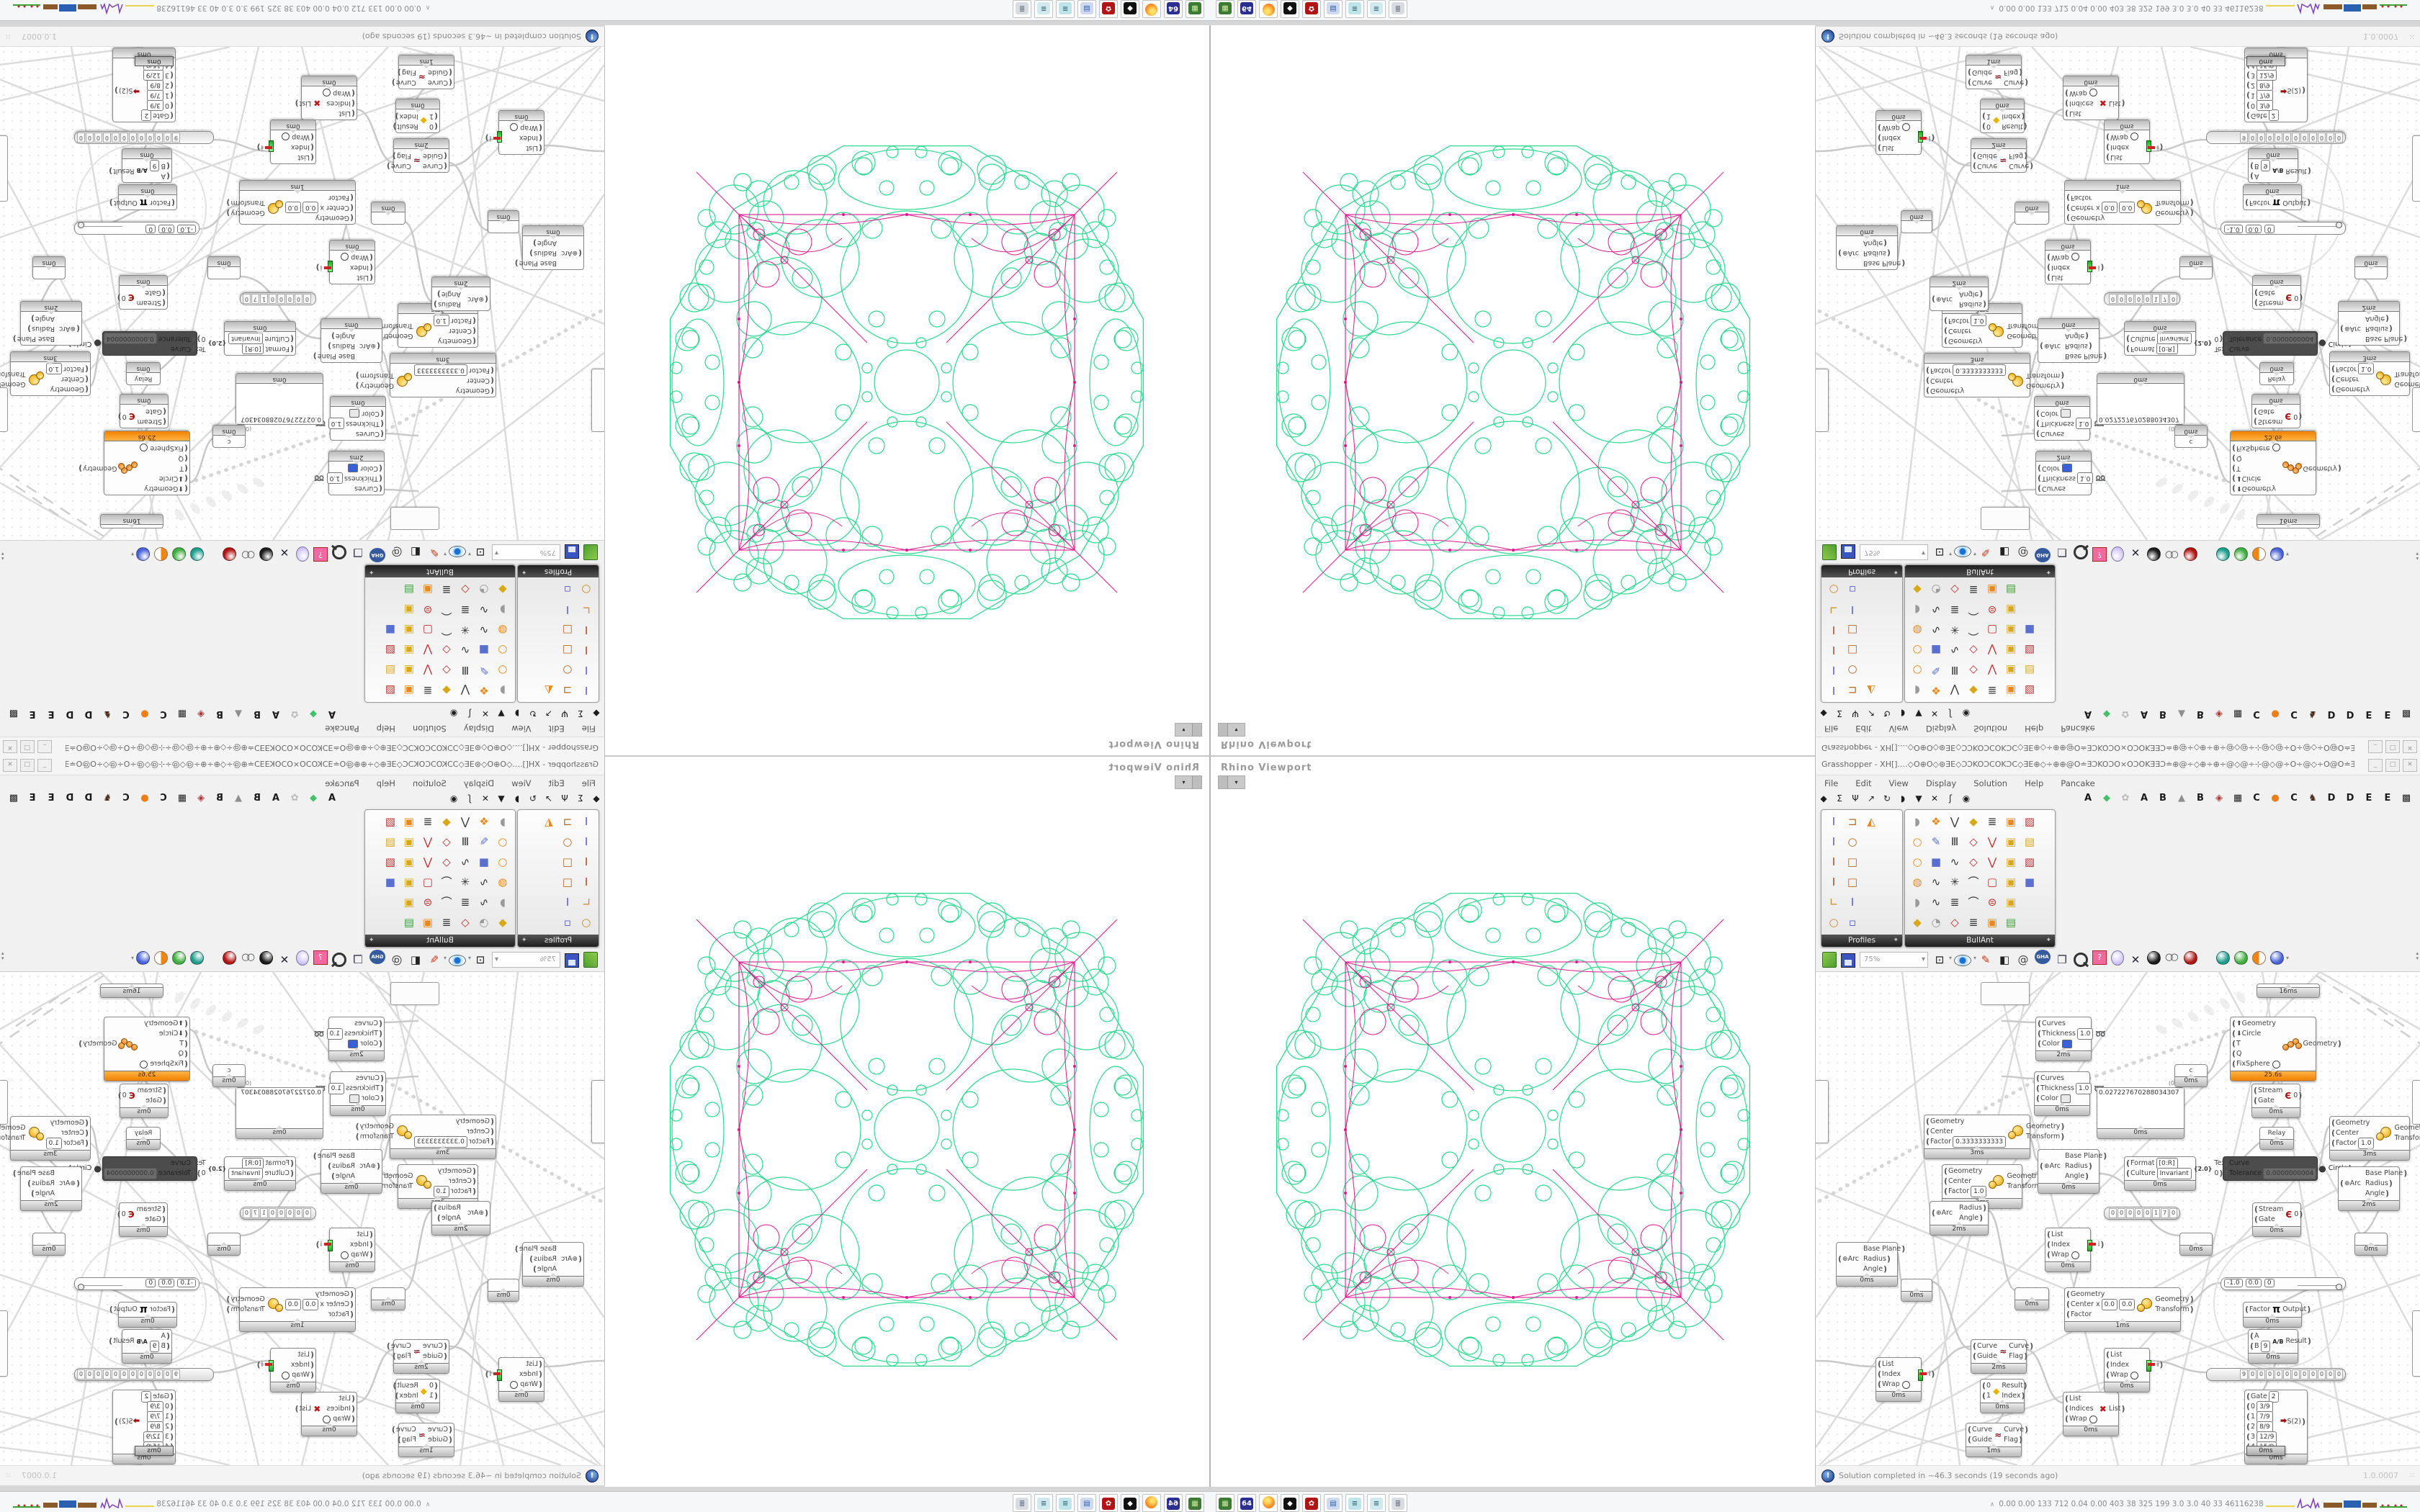 The image size is (2420, 1512). What do you see at coordinates (568, 821) in the screenshot?
I see `profiles-component-0-1: ⊐` at bounding box center [568, 821].